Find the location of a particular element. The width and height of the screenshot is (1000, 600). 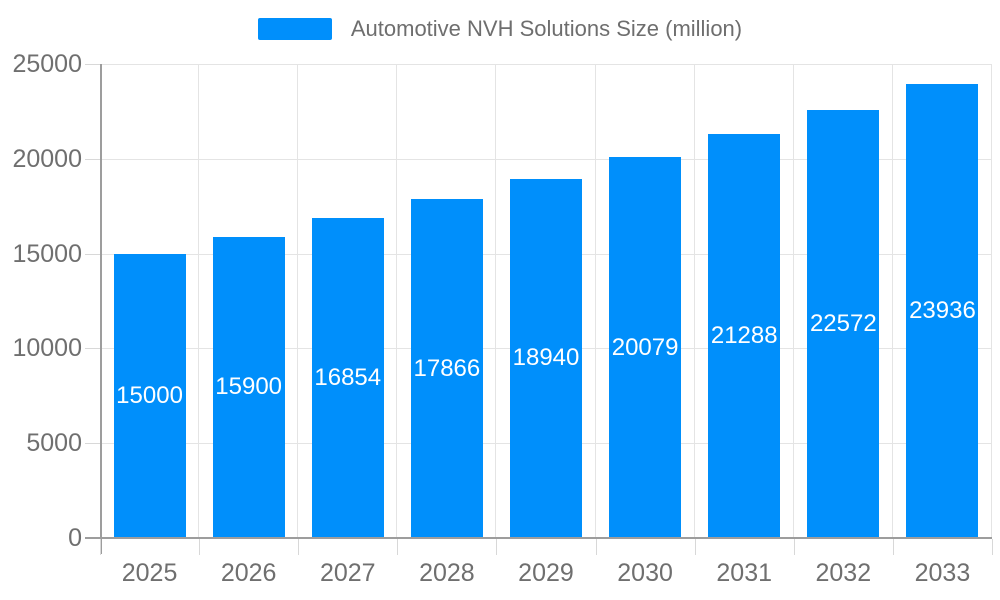

bar: 23936 is located at coordinates (942, 311).